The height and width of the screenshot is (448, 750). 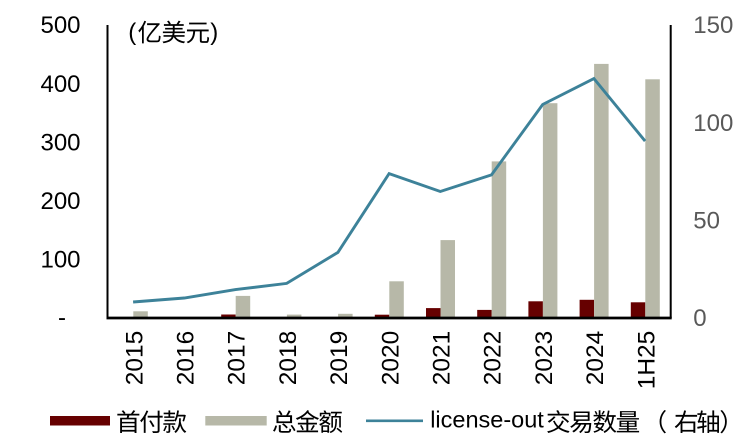 What do you see at coordinates (60, 25) in the screenshot?
I see `svg-text: 500` at bounding box center [60, 25].